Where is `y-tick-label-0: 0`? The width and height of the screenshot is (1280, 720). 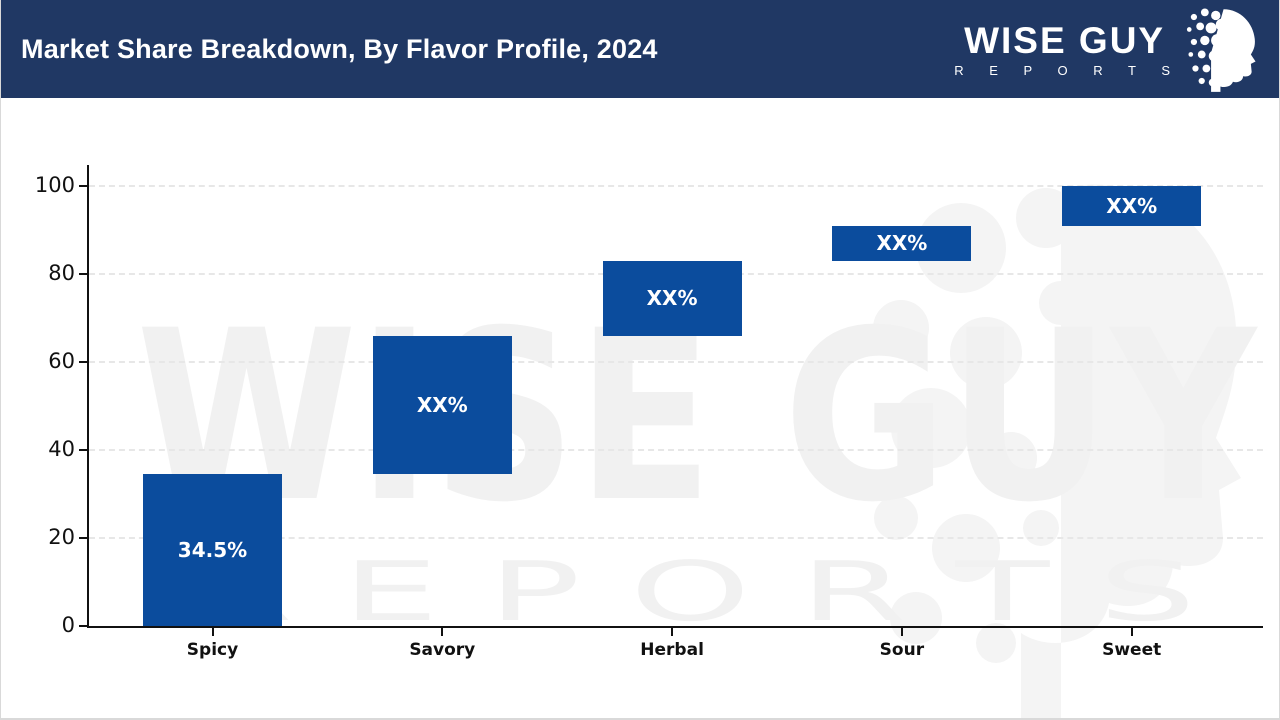
y-tick-label-0: 0 is located at coordinates (68, 625).